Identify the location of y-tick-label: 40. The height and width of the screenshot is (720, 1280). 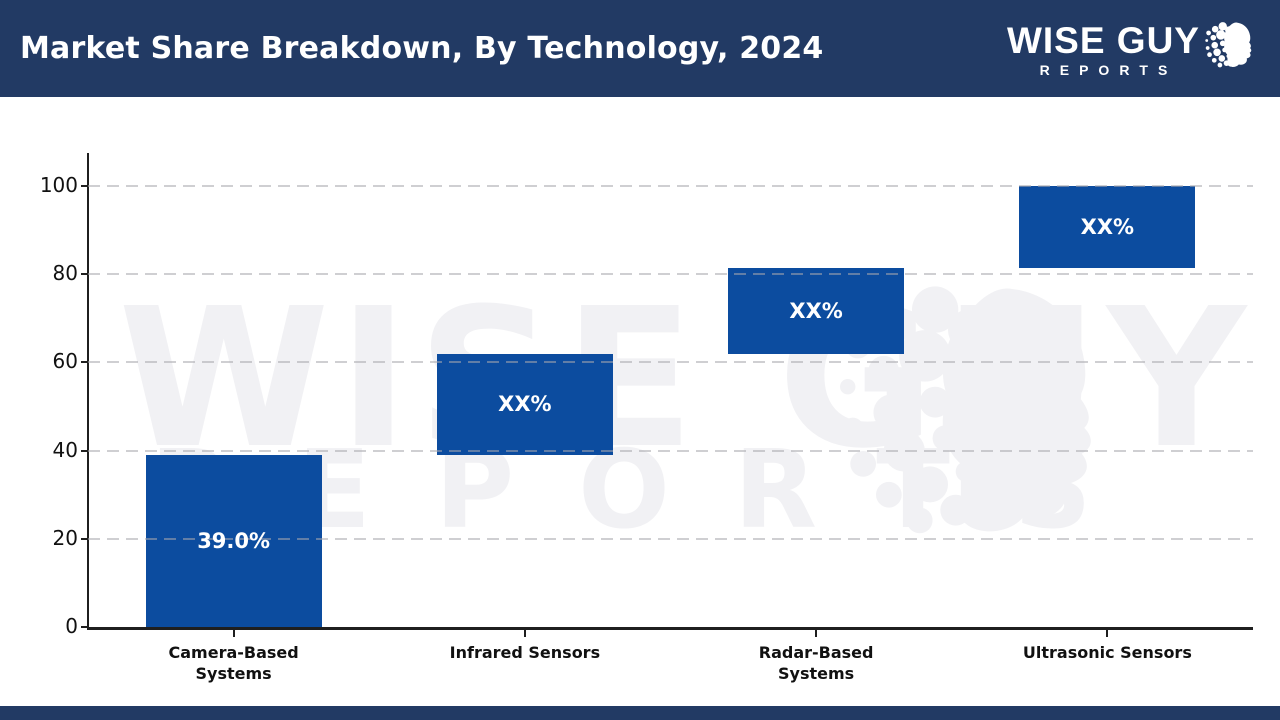
(65, 449).